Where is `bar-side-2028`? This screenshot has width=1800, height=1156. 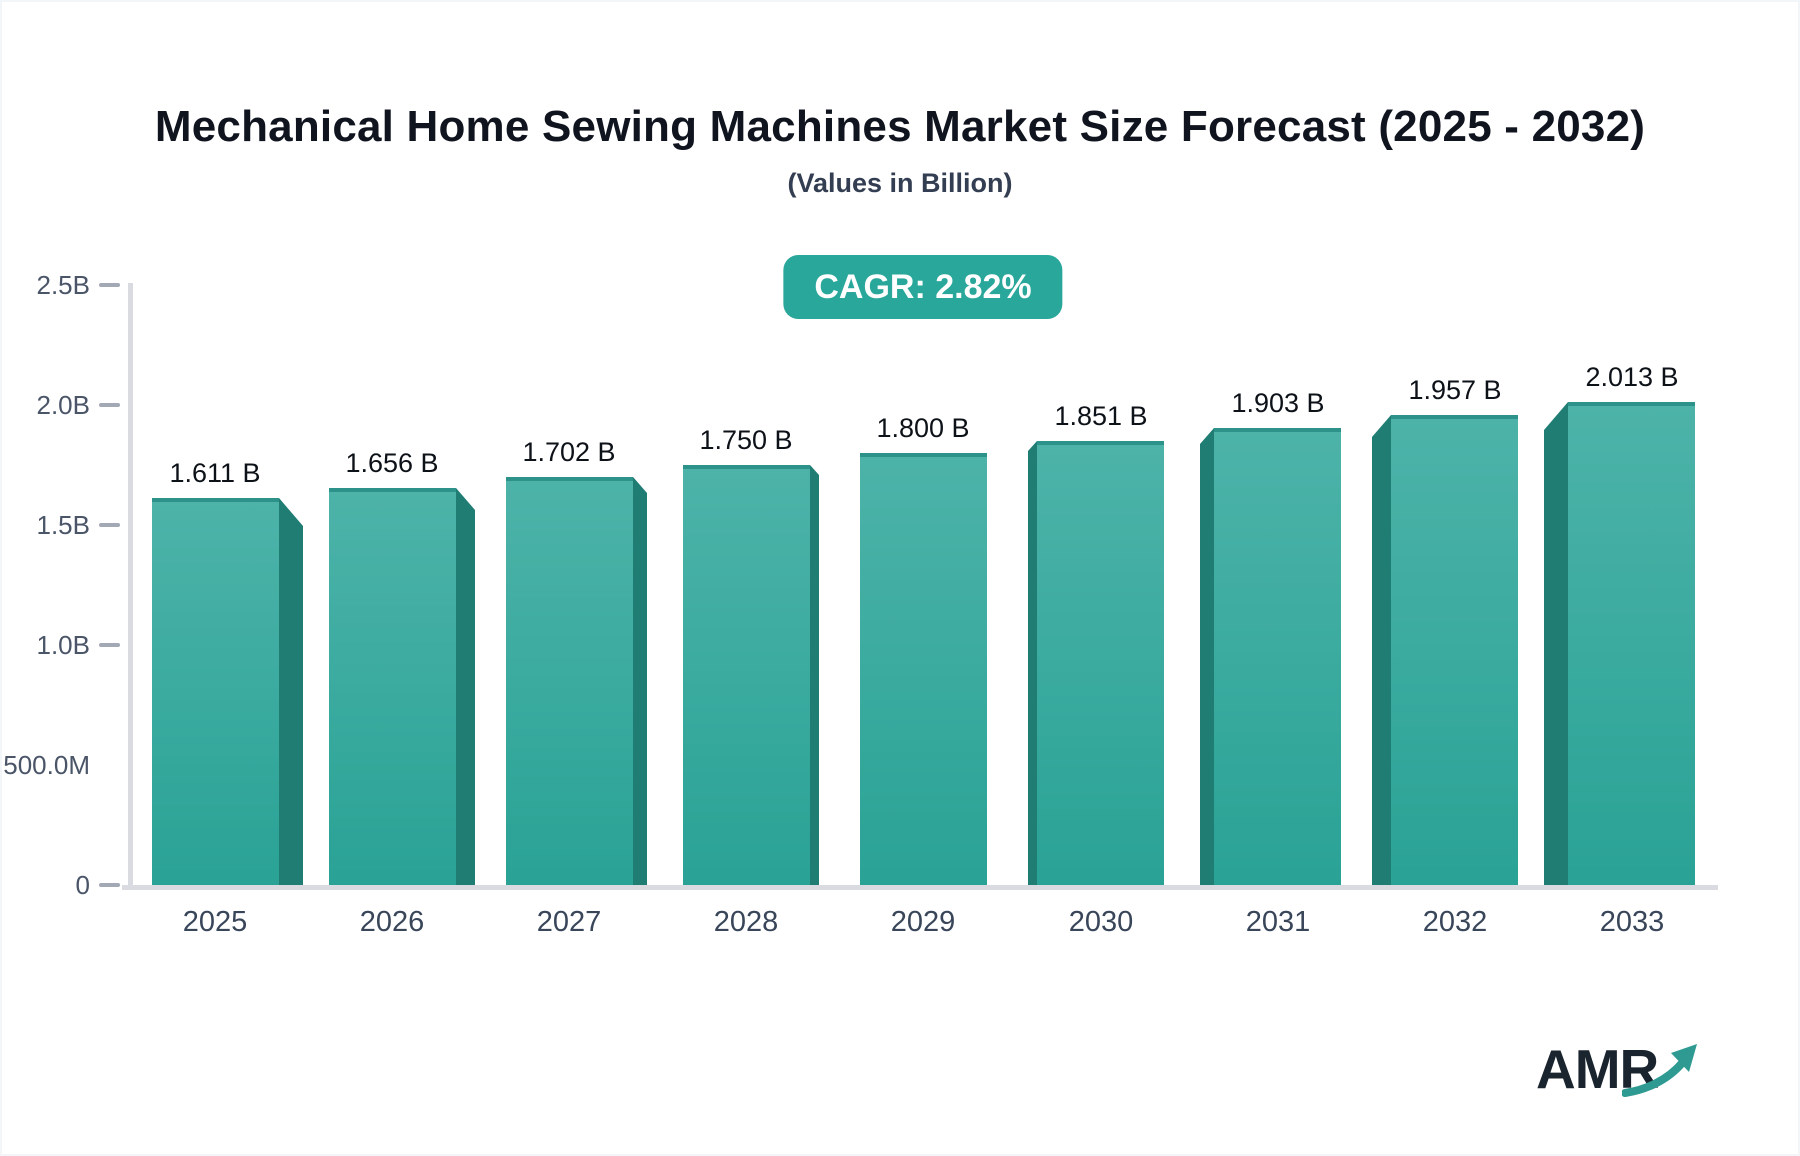 bar-side-2028 is located at coordinates (814, 676).